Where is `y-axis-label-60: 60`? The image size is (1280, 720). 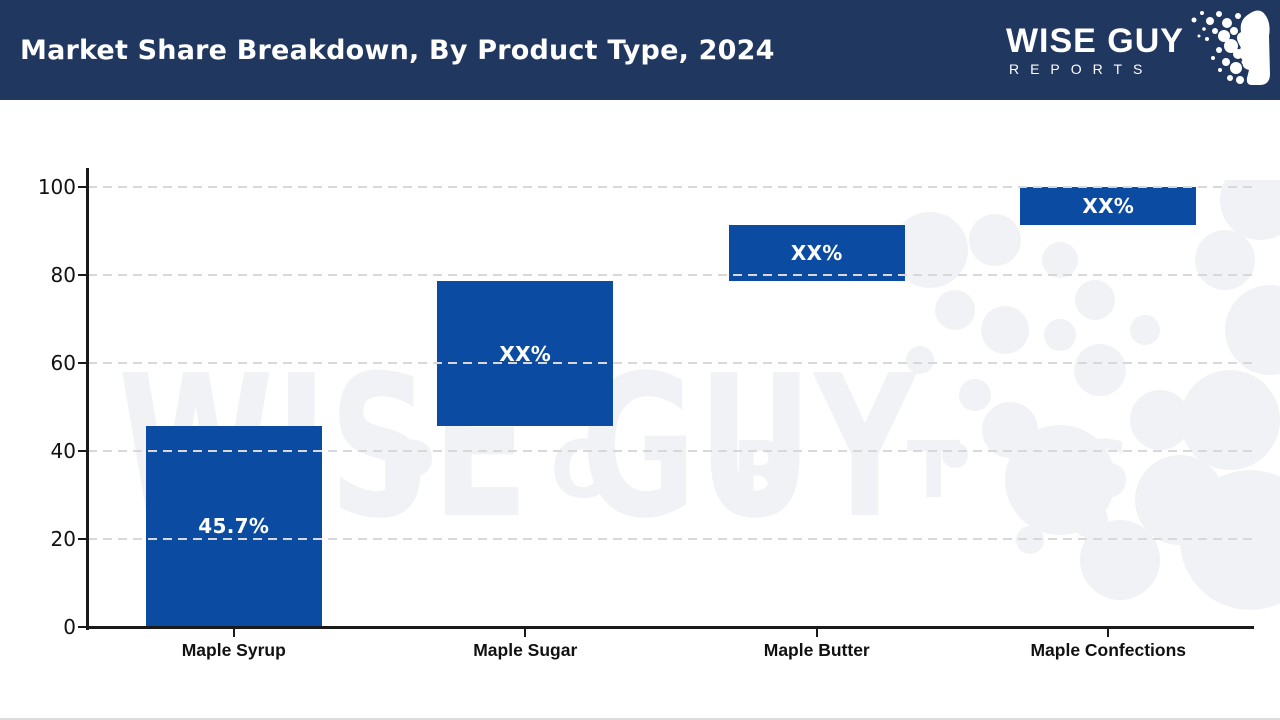 y-axis-label-60: 60 is located at coordinates (63, 363).